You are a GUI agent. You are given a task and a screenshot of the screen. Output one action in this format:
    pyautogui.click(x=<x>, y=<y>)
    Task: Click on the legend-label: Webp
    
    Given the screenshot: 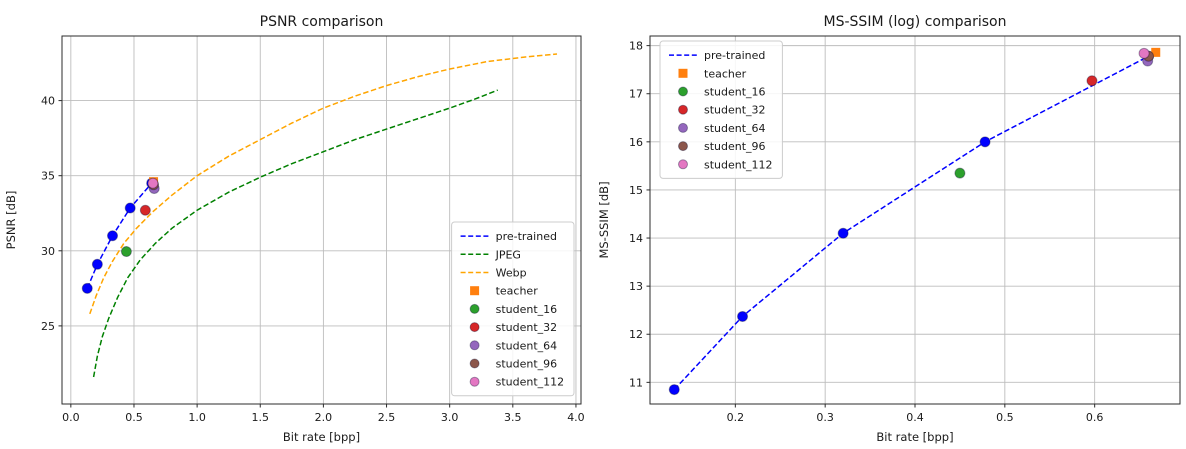 What is the action you would take?
    pyautogui.click(x=511, y=273)
    